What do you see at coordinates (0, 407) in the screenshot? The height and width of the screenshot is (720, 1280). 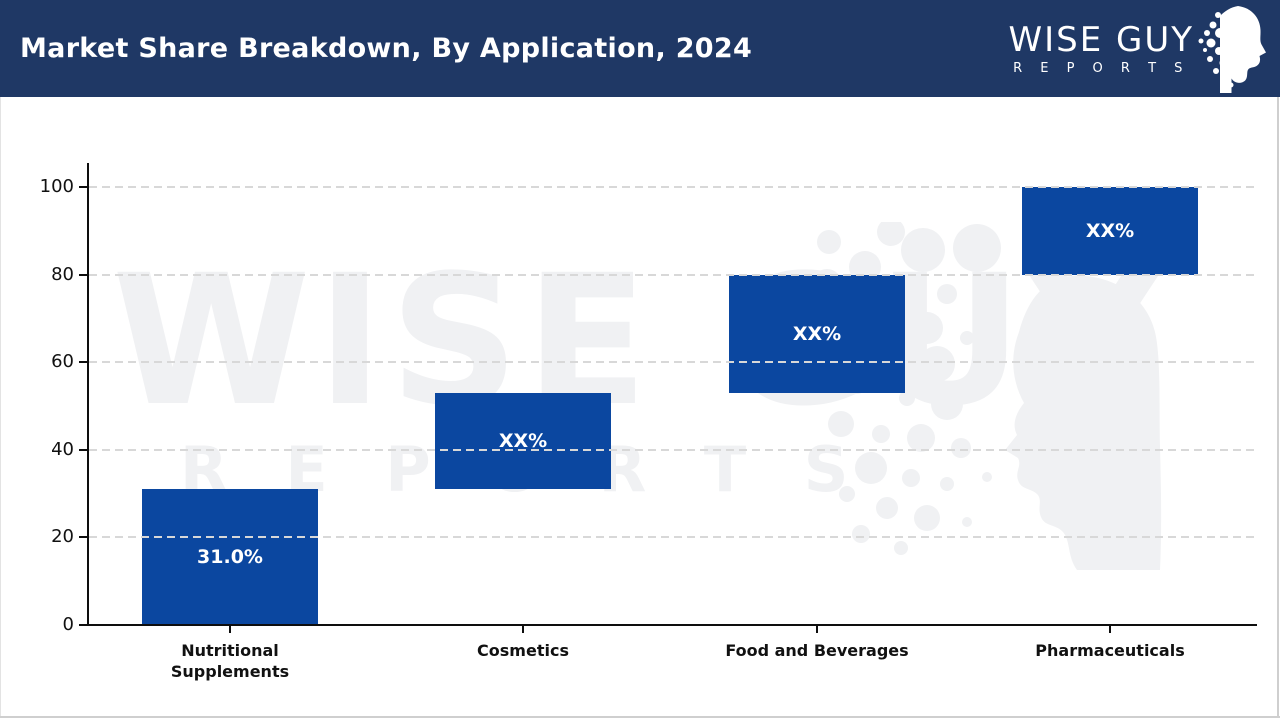 I see `frame-border-left` at bounding box center [0, 407].